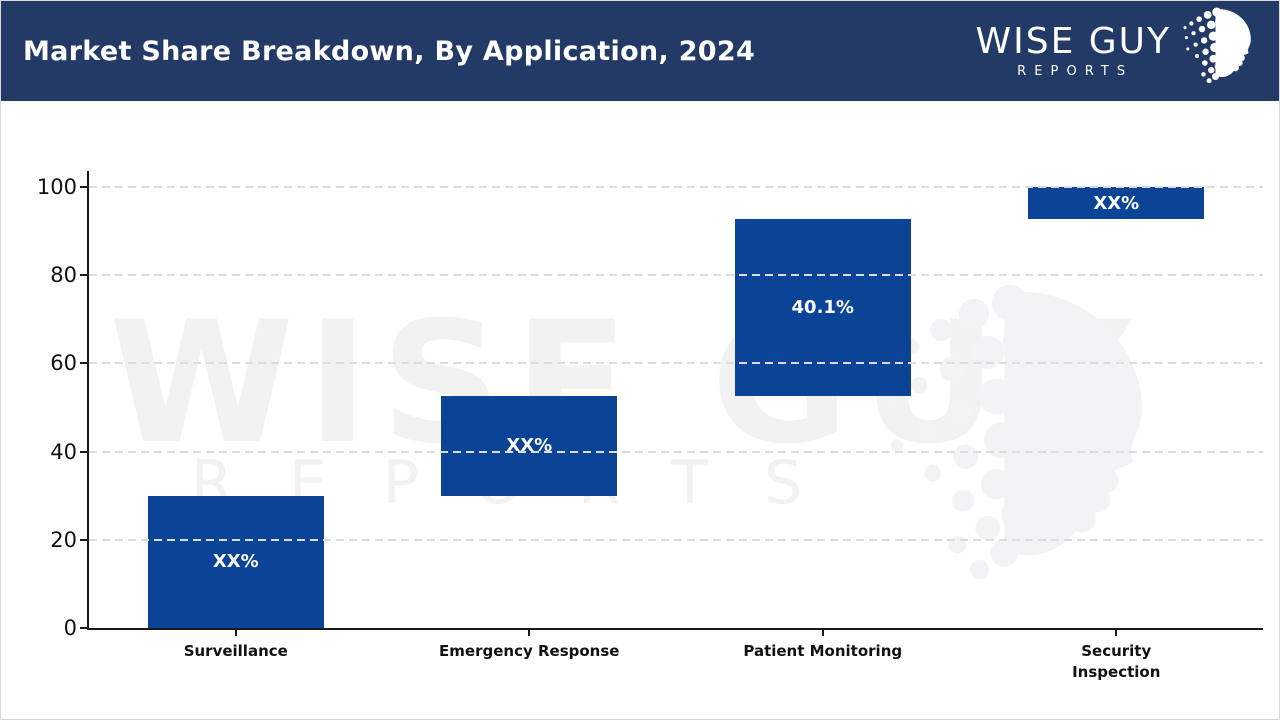 The height and width of the screenshot is (720, 1280). Describe the element at coordinates (56, 187) in the screenshot. I see `y-tick-label-100: 100` at that location.